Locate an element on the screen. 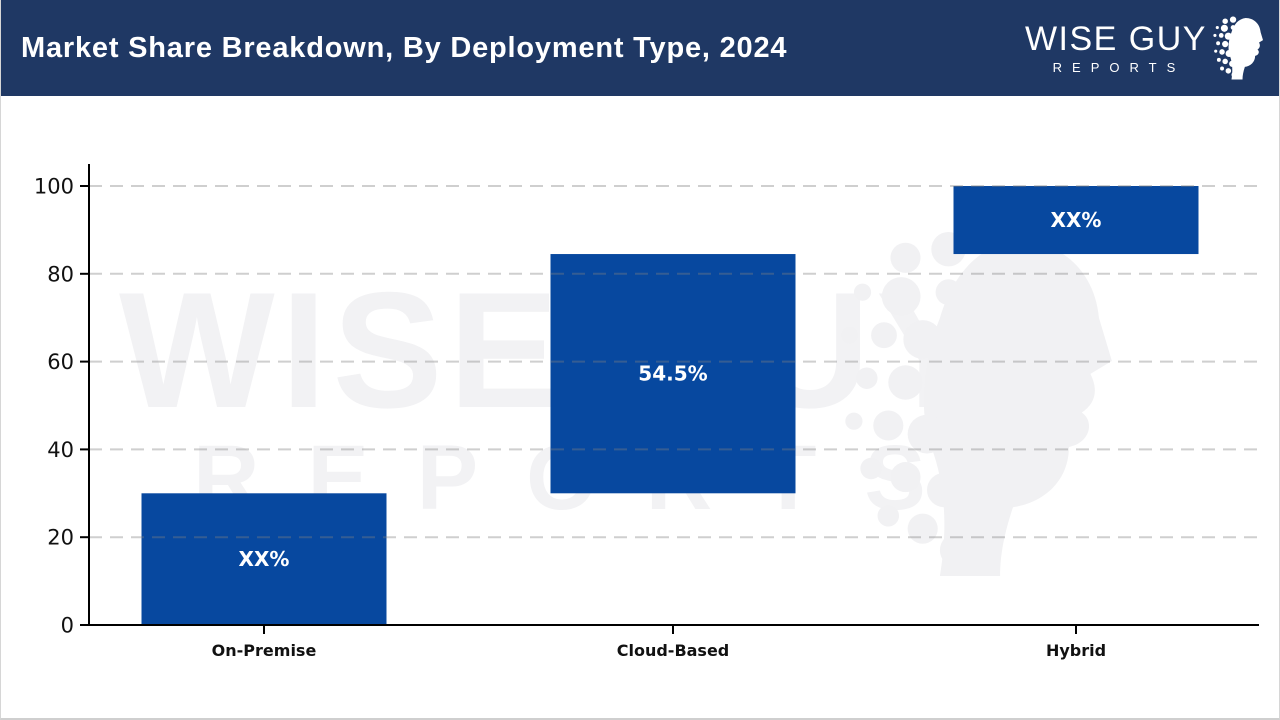 This screenshot has width=1280, height=720. bar-value-label: 54.5% is located at coordinates (672, 374).